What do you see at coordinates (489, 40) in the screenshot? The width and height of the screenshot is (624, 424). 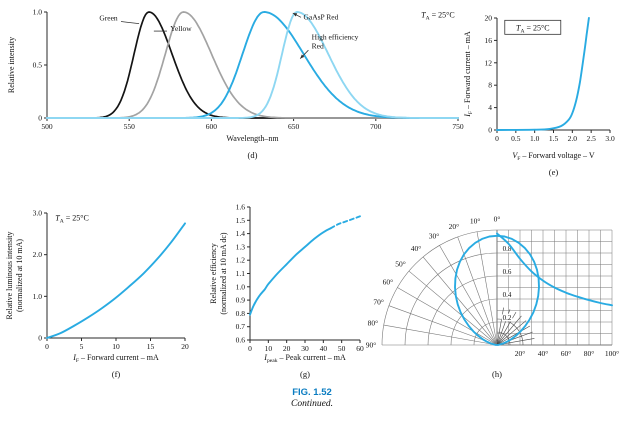 I see `svg-text: 16` at bounding box center [489, 40].